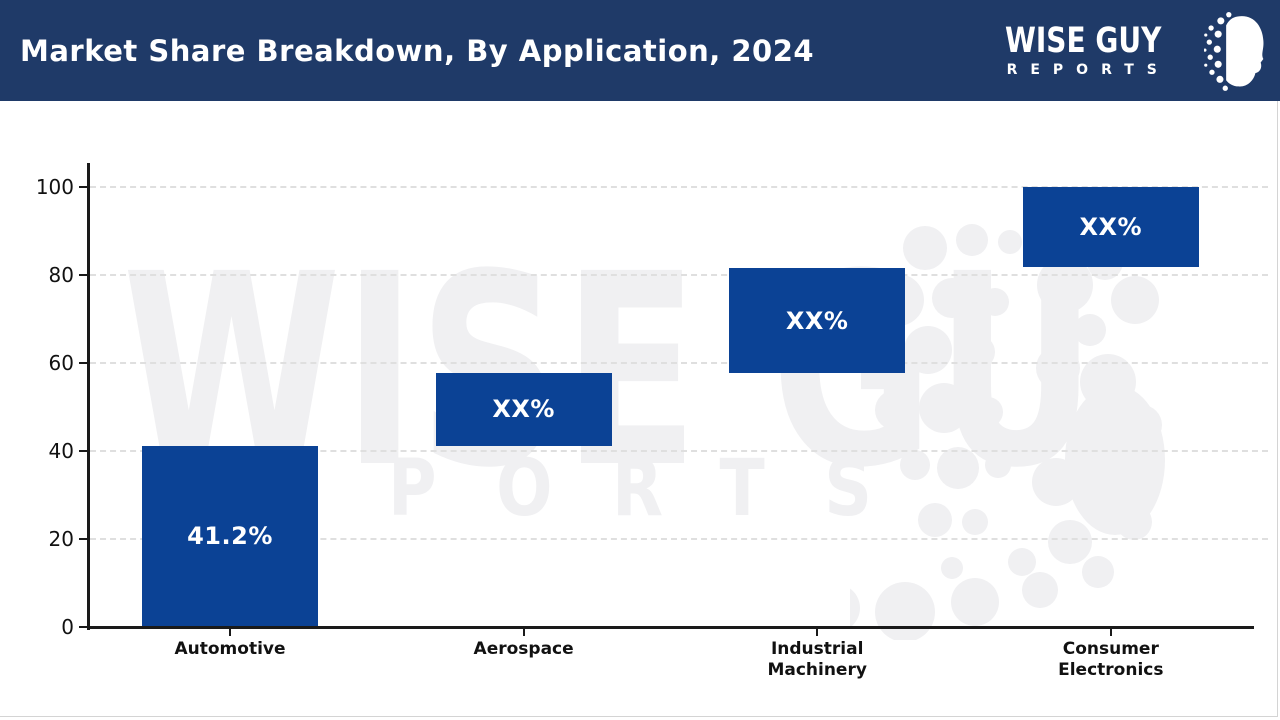 This screenshot has height=720, width=1280. I want to click on bar-value-label: 41.2%, so click(230, 536).